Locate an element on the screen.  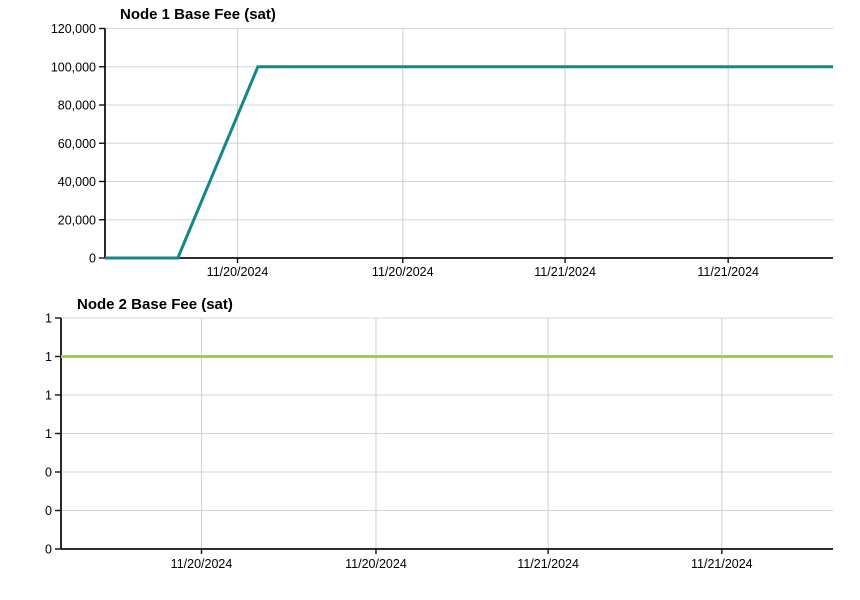
y-tick-label: 100,000 is located at coordinates (73, 67).